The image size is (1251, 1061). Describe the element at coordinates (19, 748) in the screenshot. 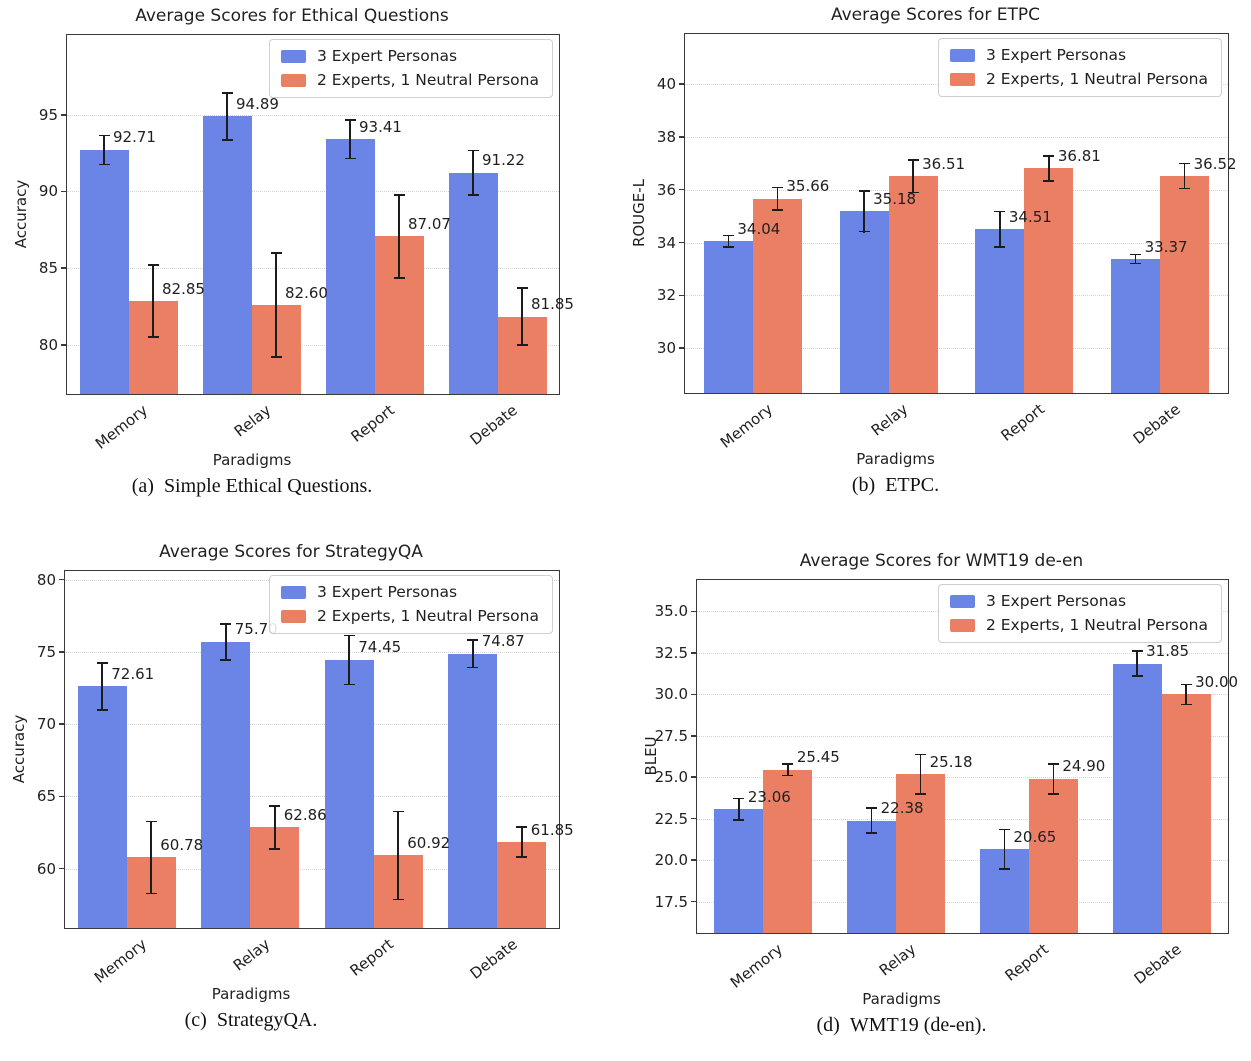

I see `y-axis-label: Accuracy` at that location.